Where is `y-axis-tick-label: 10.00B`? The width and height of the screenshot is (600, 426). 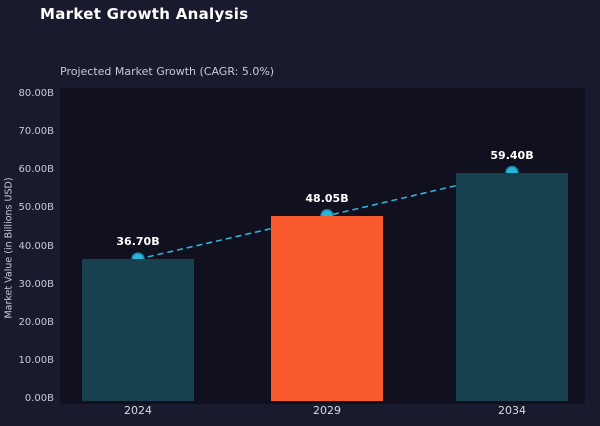
y-axis-tick-label: 10.00B is located at coordinates (36, 360).